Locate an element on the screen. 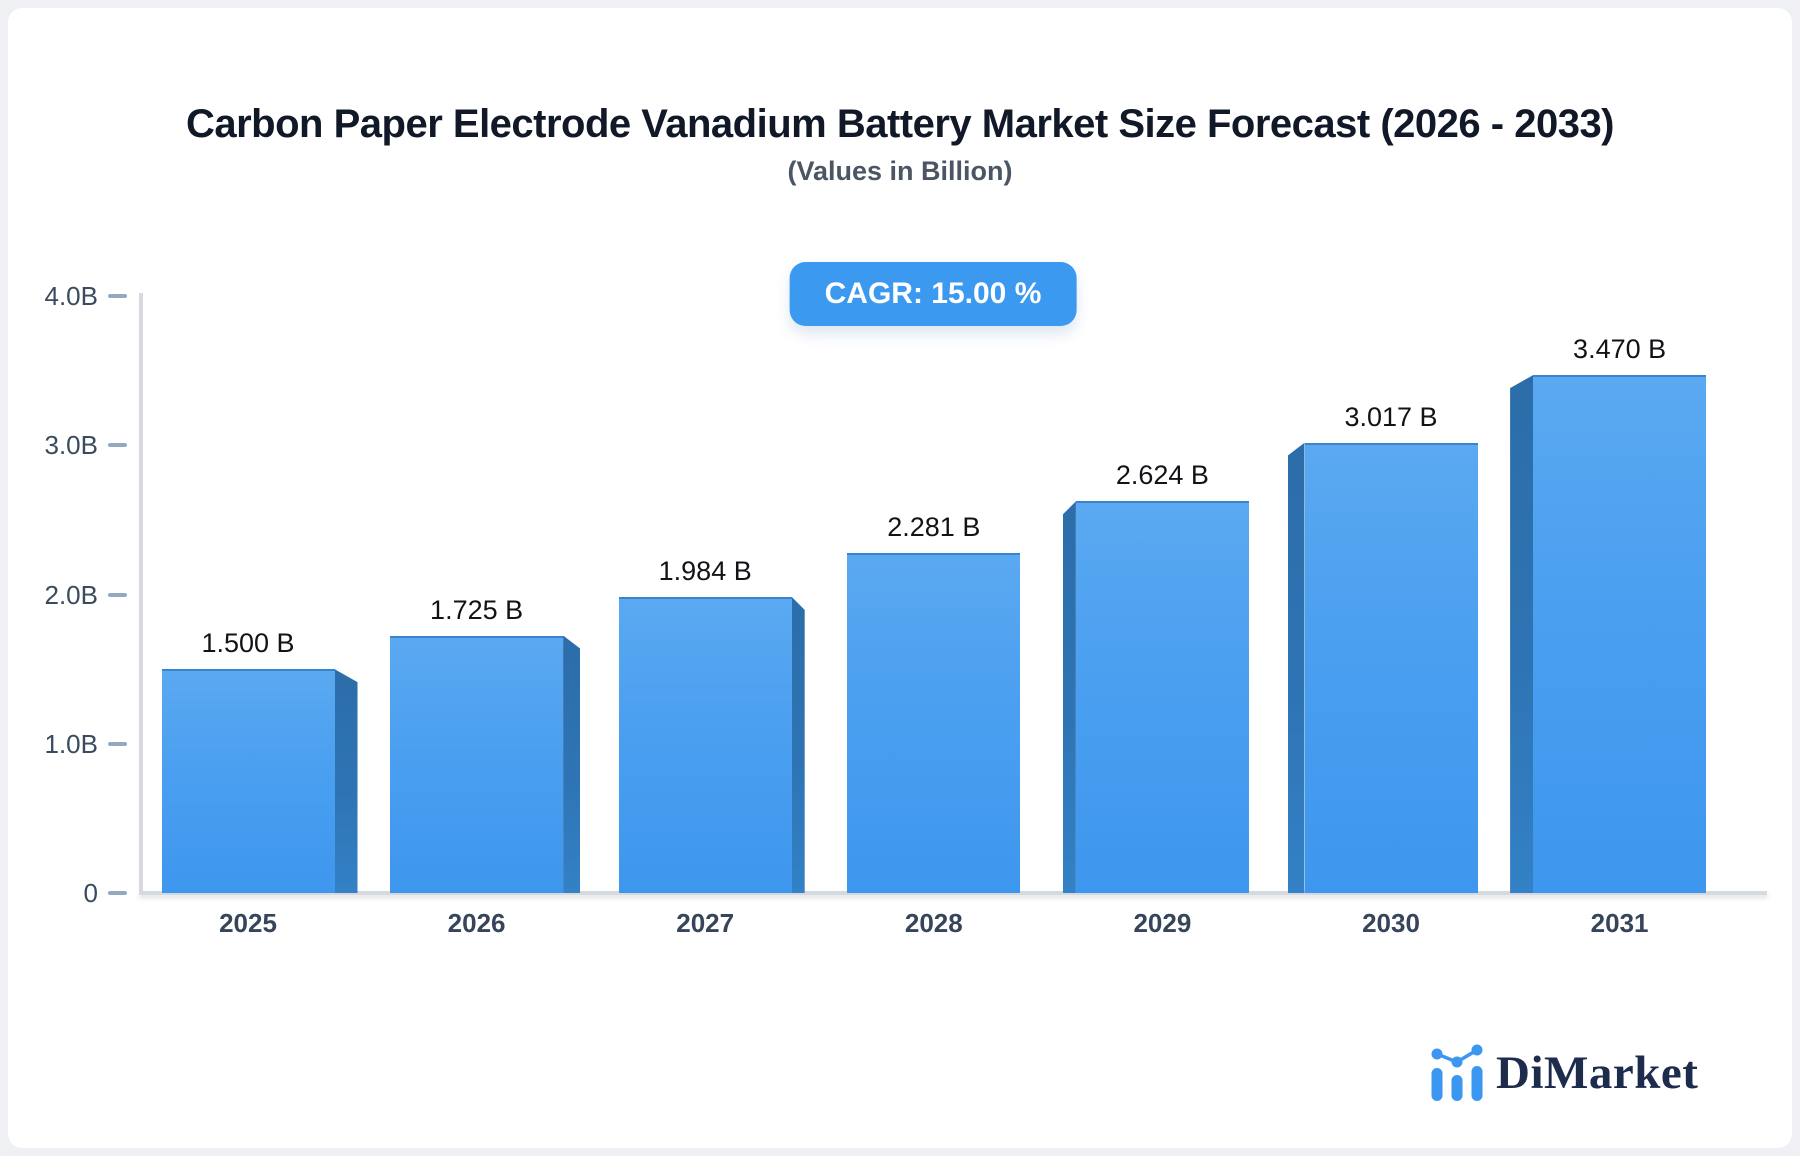  chart-subtitle: (Values in Billion) is located at coordinates (900, 171).